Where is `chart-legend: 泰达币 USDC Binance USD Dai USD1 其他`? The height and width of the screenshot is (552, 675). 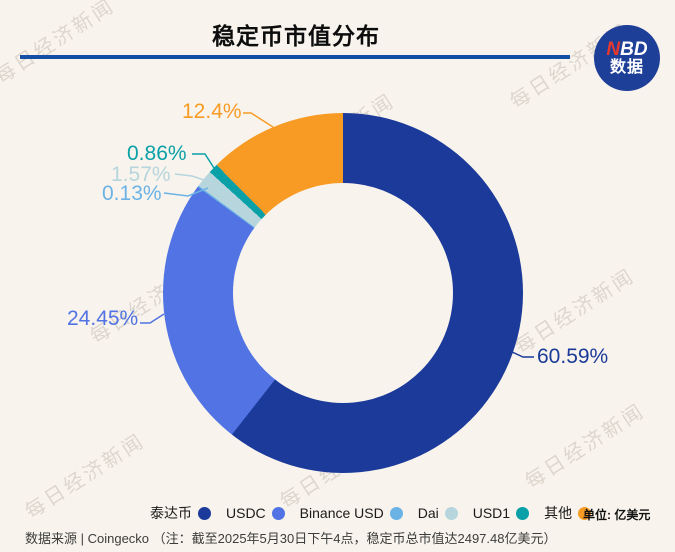
chart-legend: 泰达币 USDC Binance USD Dai USD1 其他 is located at coordinates (371, 513).